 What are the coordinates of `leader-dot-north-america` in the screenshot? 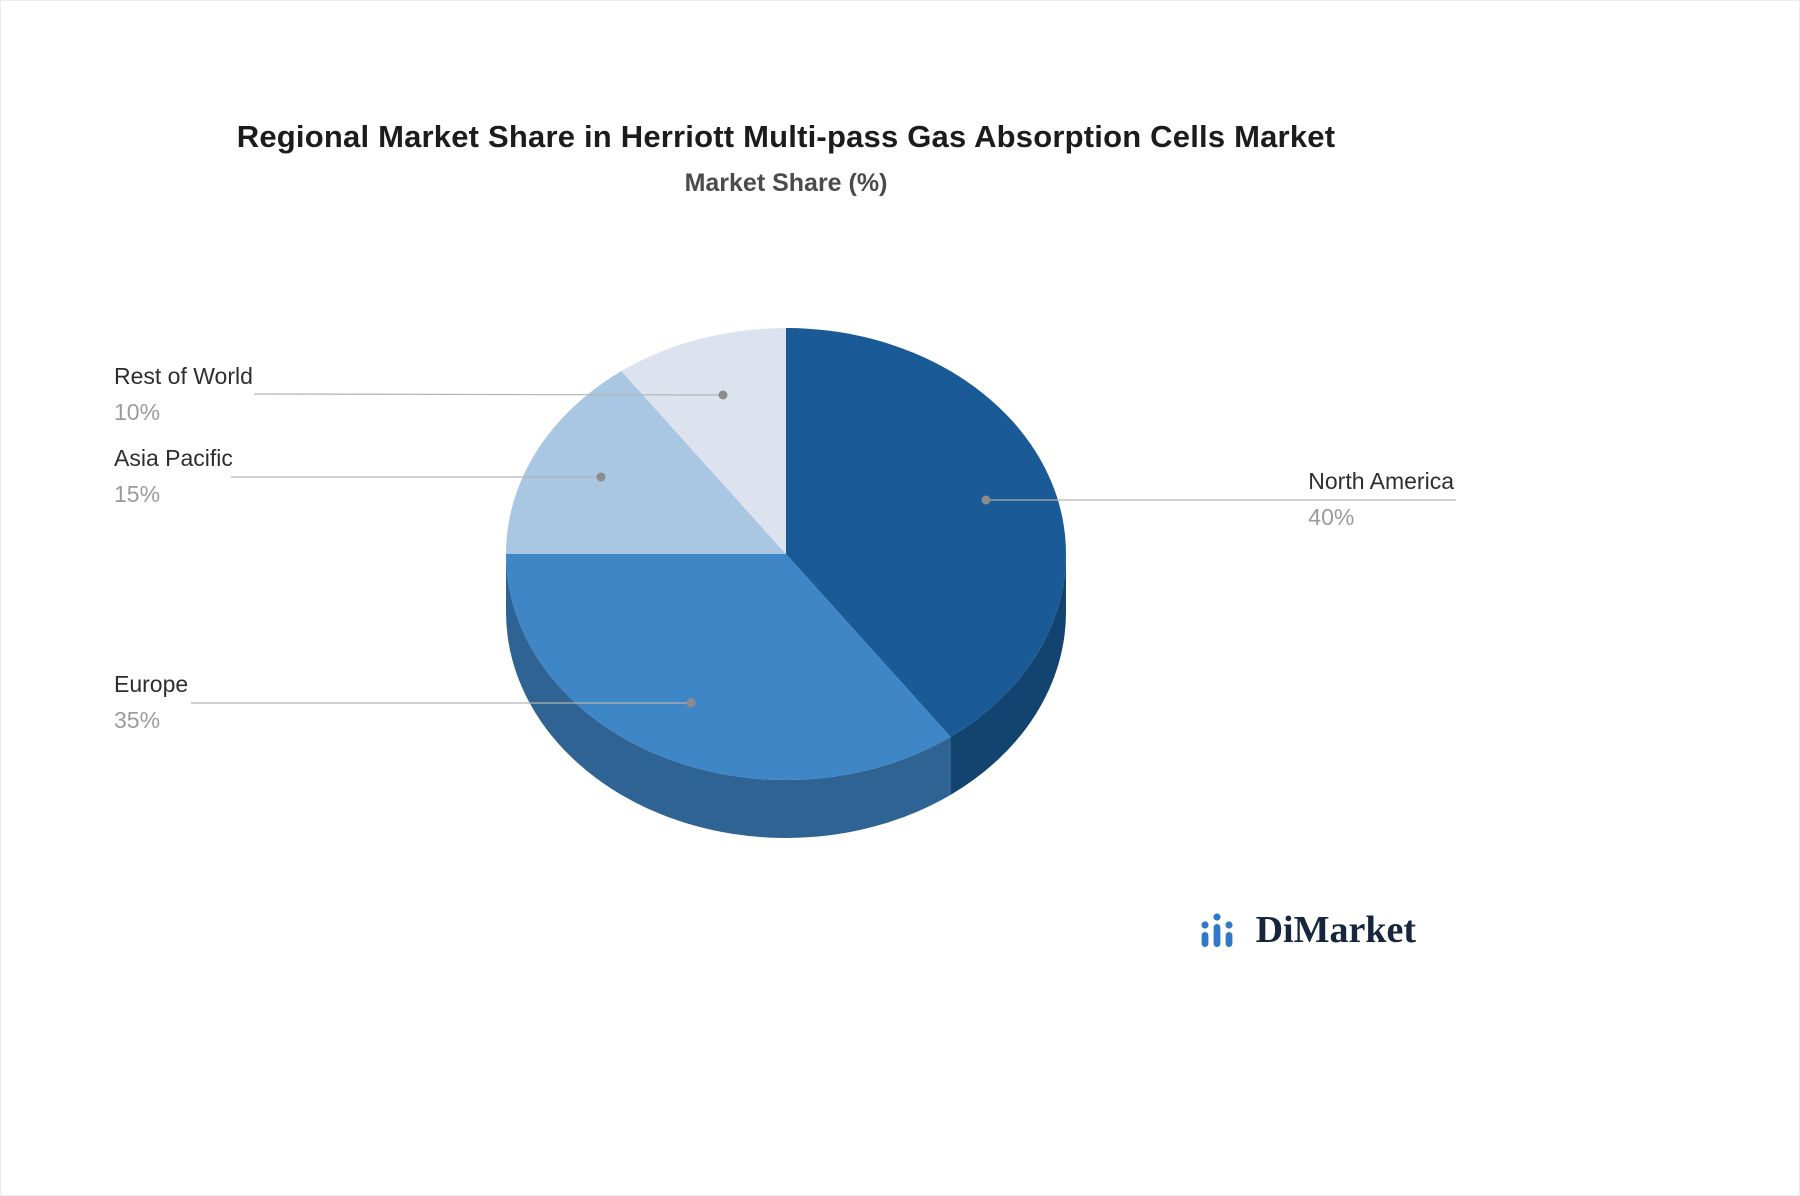 It's located at (986, 500).